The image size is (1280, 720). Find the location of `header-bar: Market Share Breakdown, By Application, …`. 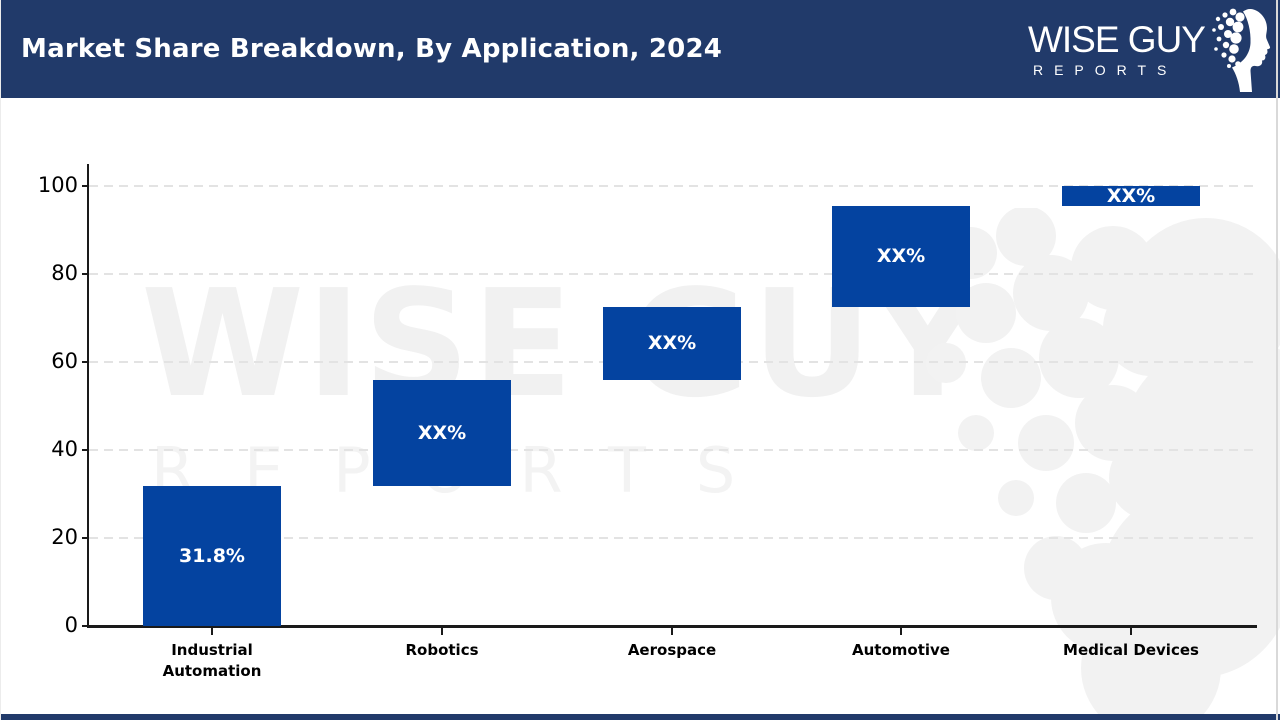

header-bar: Market Share Breakdown, By Application, … is located at coordinates (640, 49).